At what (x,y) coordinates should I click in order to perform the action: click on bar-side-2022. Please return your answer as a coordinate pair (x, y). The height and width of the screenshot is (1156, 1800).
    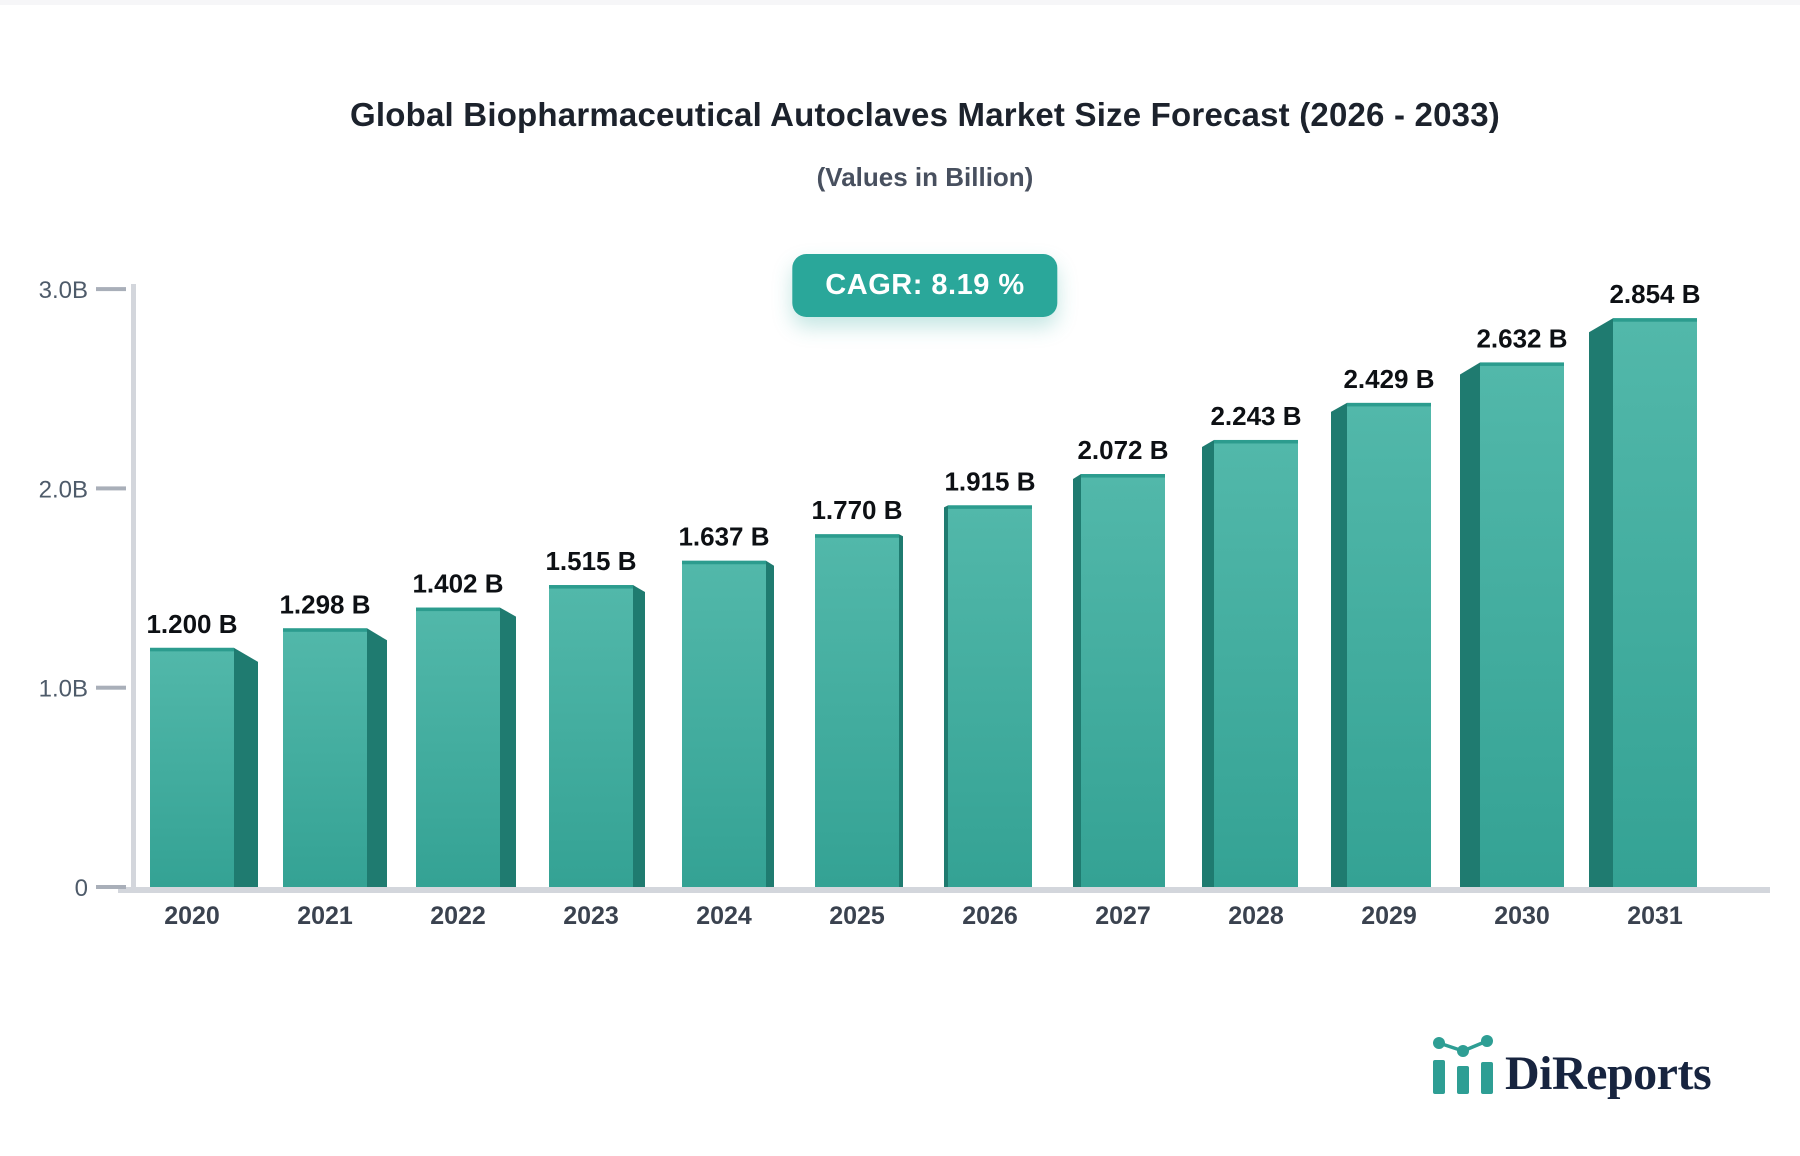
    Looking at the image, I should click on (508, 747).